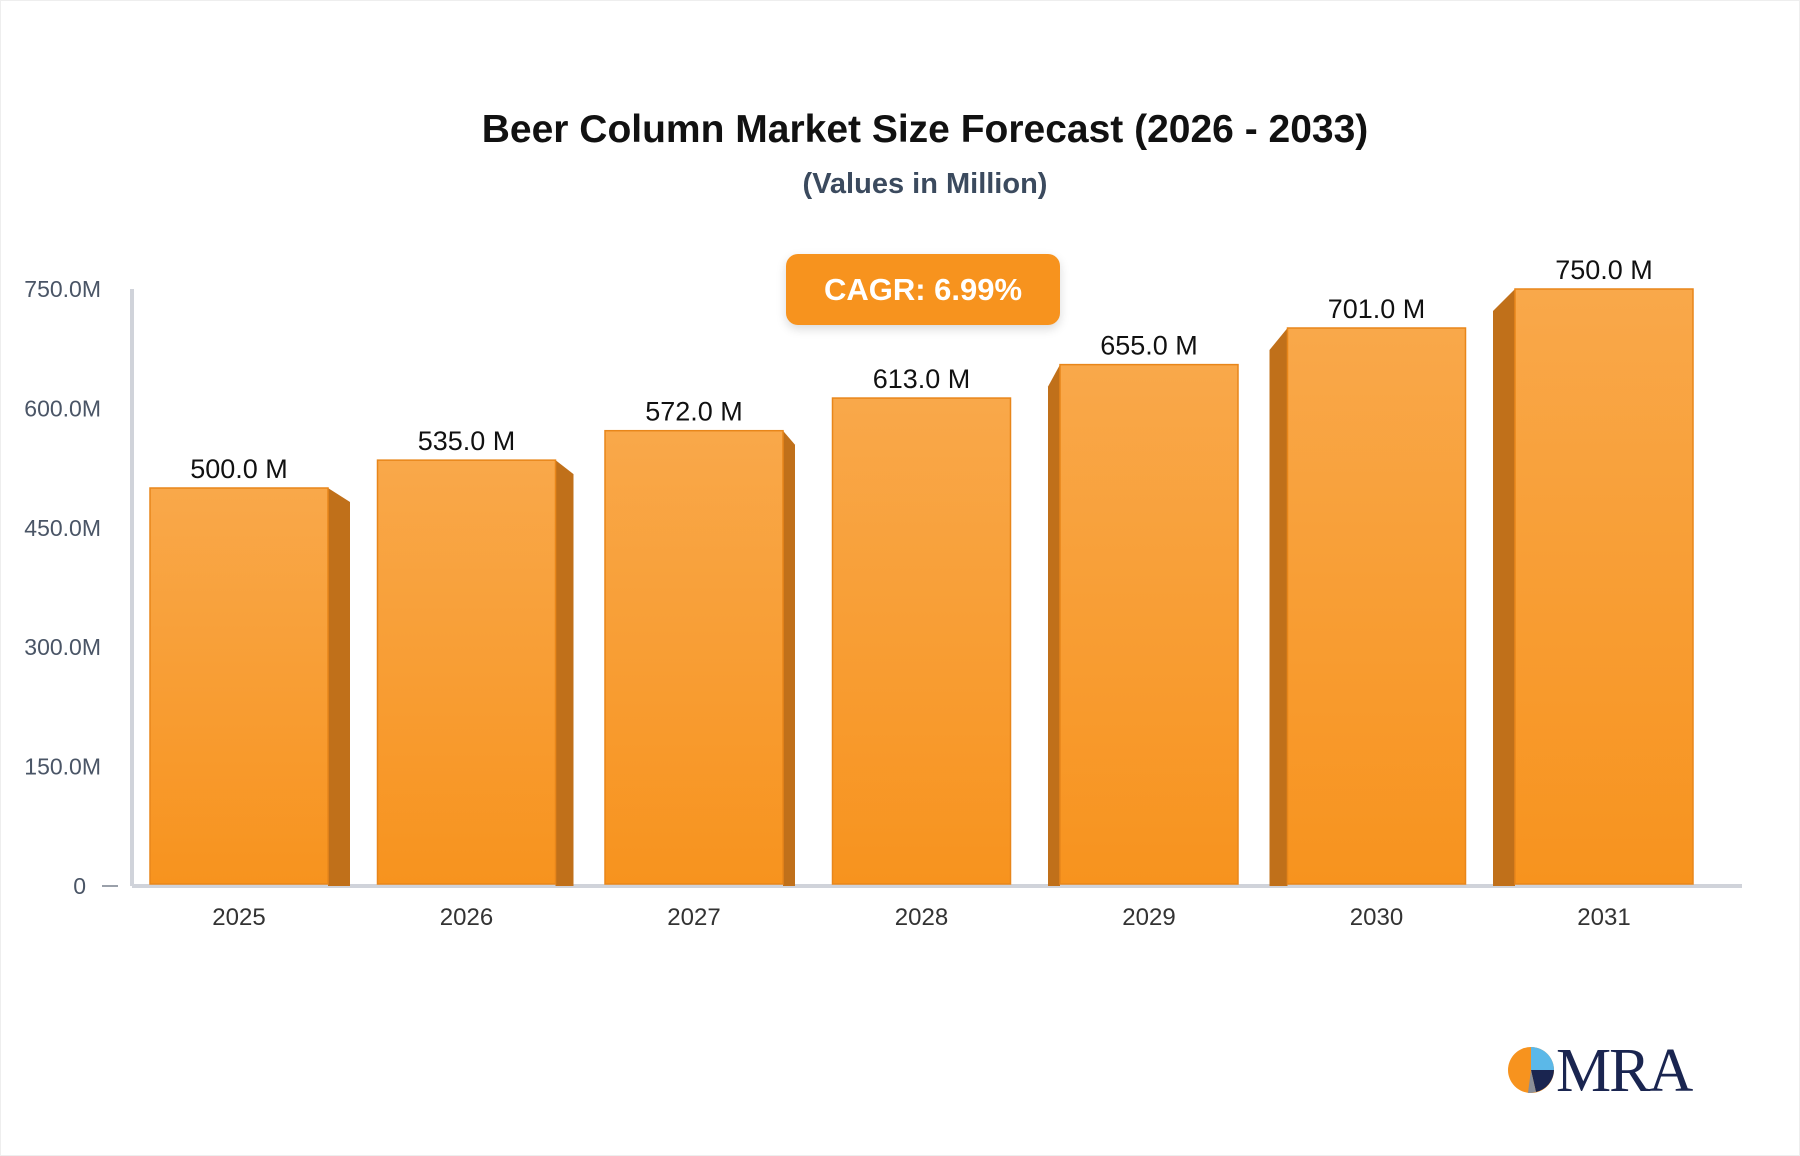 This screenshot has height=1156, width=1800. What do you see at coordinates (466, 917) in the screenshot?
I see `x-tick-label: 2026` at bounding box center [466, 917].